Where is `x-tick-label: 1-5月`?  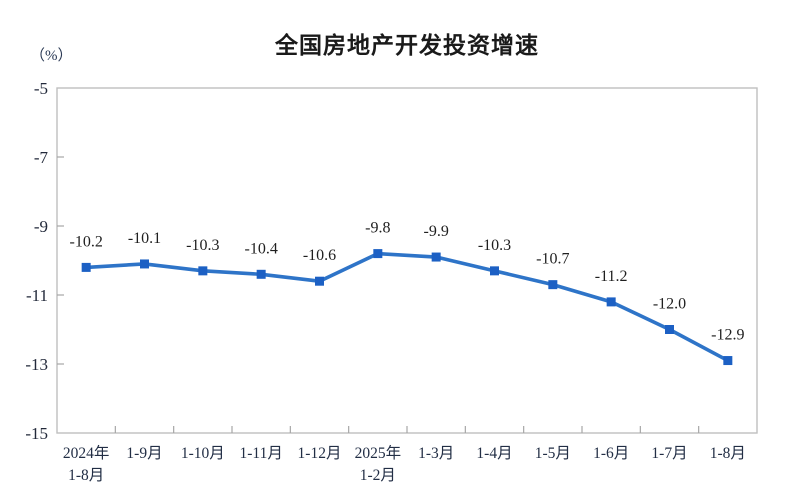 x-tick-label: 1-5月 is located at coordinates (553, 453).